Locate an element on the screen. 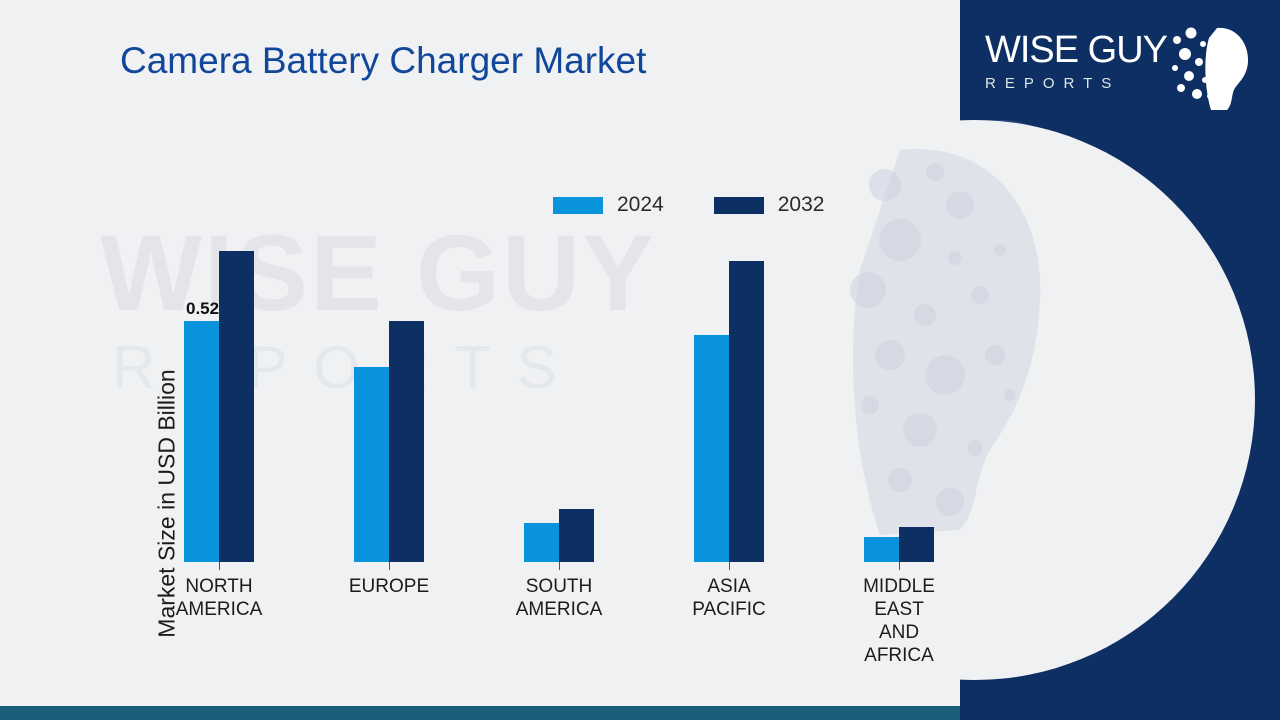 The height and width of the screenshot is (720, 1280). legend-item-2024: 2024 is located at coordinates (608, 205).